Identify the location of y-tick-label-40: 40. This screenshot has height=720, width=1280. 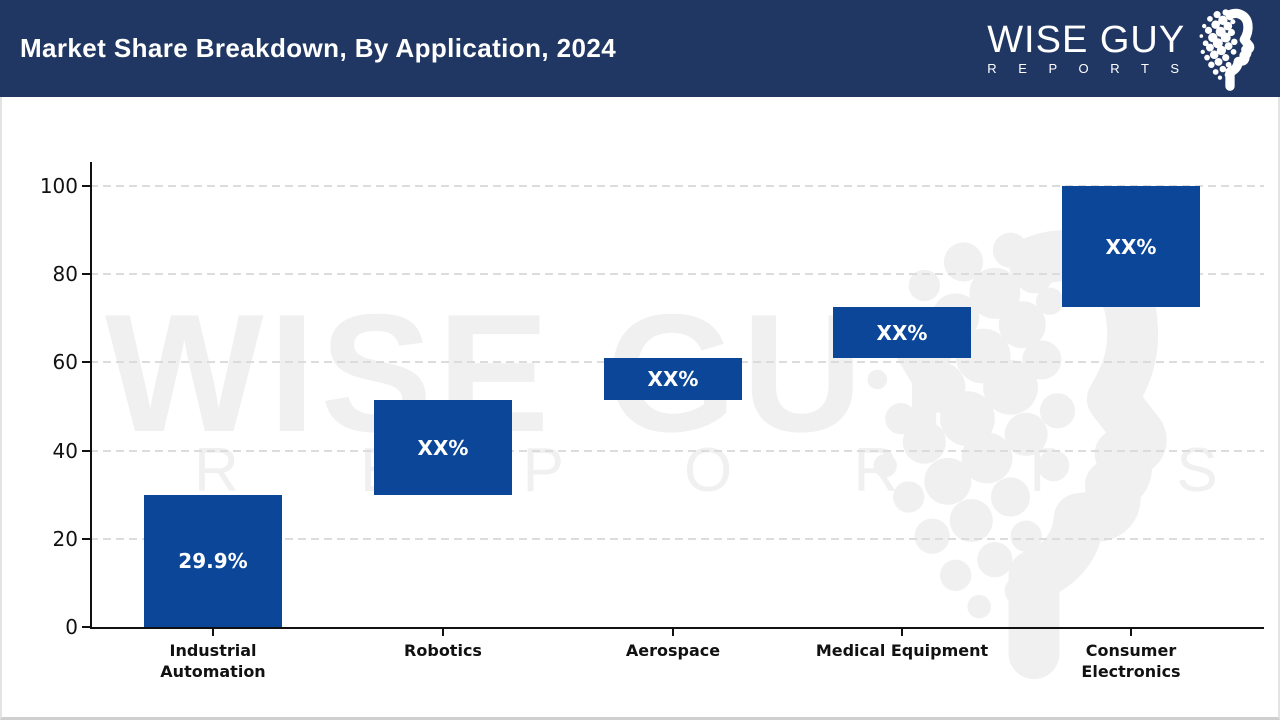
(65, 450).